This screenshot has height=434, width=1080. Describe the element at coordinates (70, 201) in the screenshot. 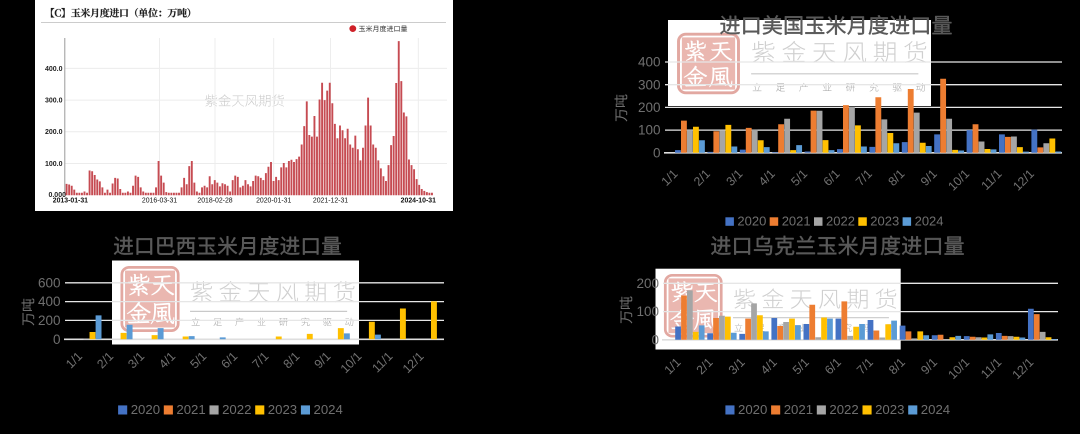

I see `svg-text: 2013-01-31` at that location.